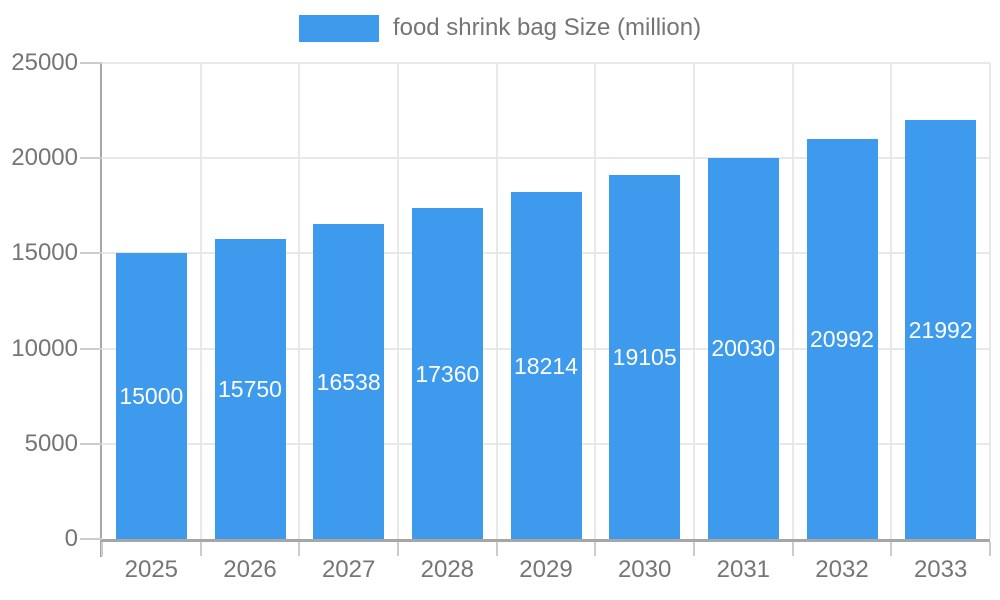 Image resolution: width=1000 pixels, height=600 pixels. What do you see at coordinates (51, 443) in the screenshot?
I see `y-tick-label: 5000` at bounding box center [51, 443].